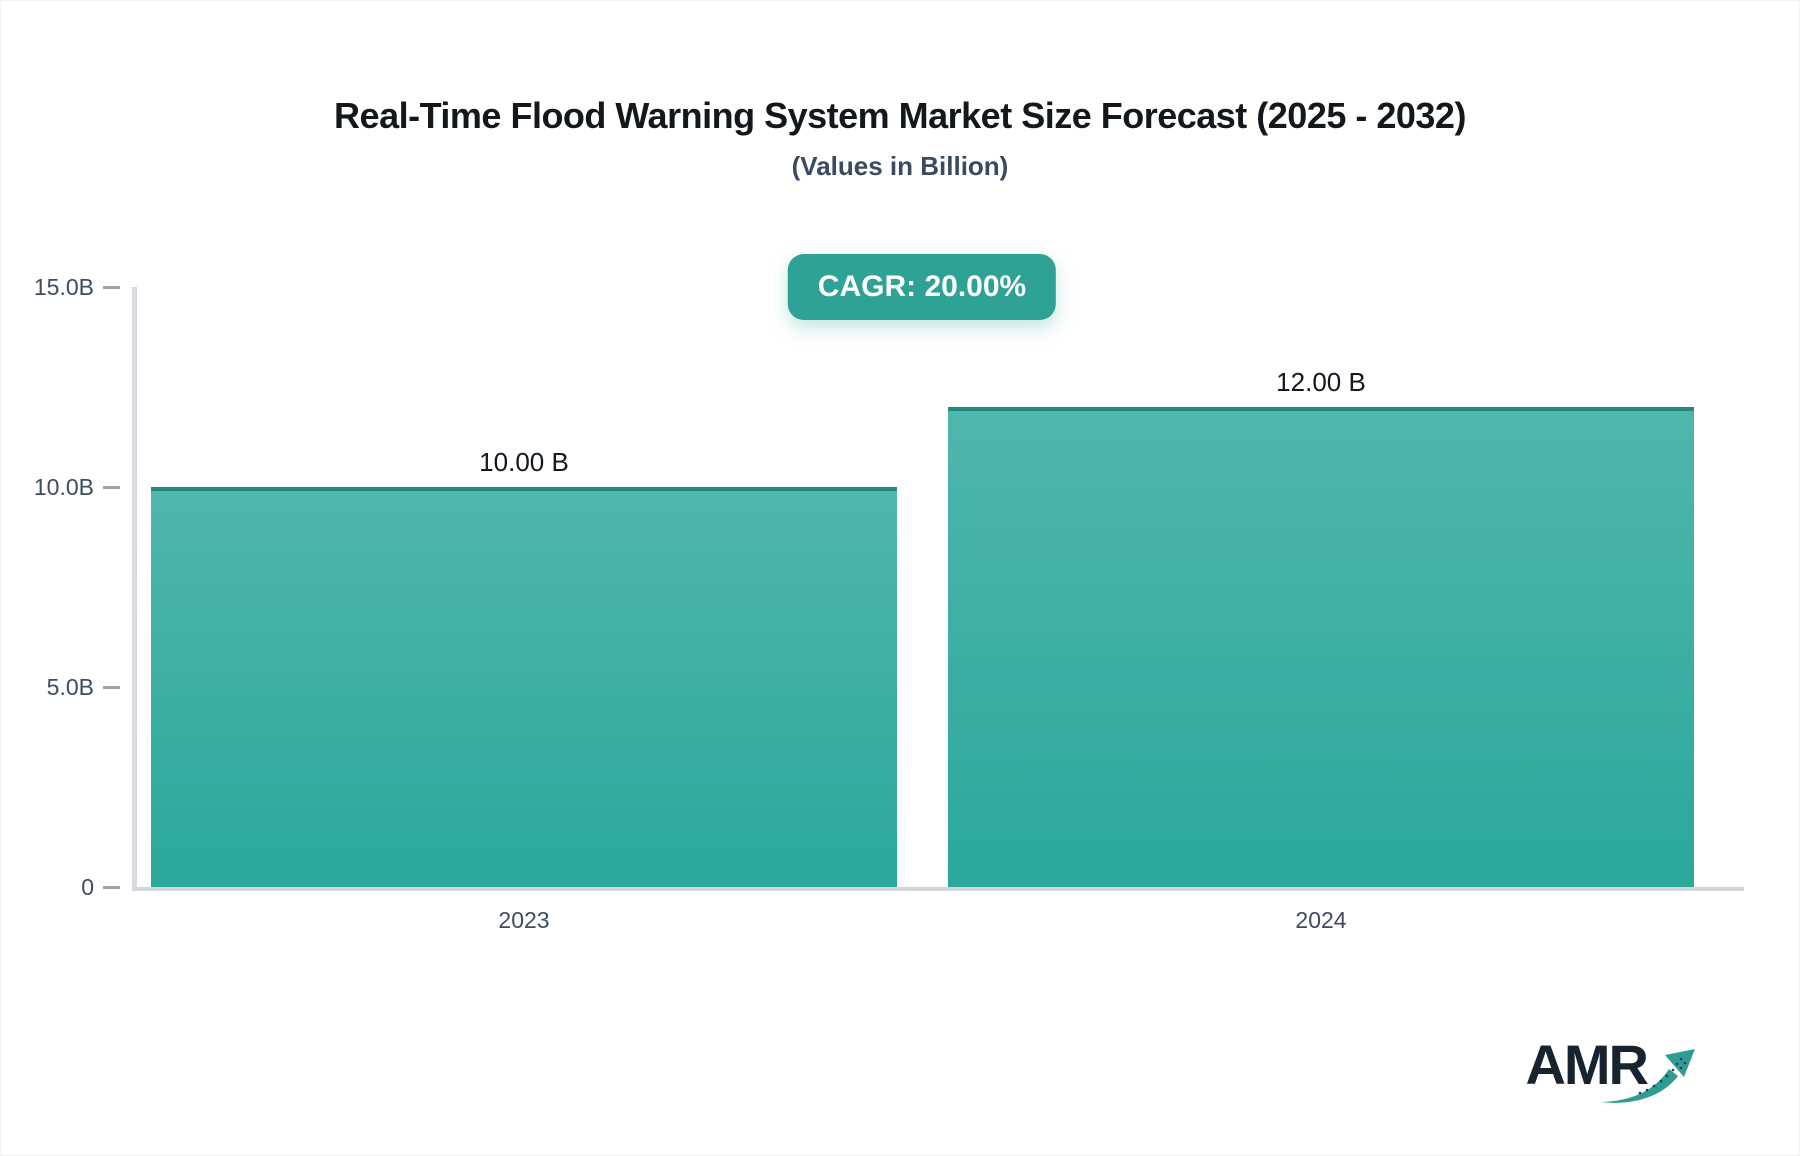 This screenshot has width=1800, height=1156. What do you see at coordinates (134, 588) in the screenshot?
I see `y-axis-line` at bounding box center [134, 588].